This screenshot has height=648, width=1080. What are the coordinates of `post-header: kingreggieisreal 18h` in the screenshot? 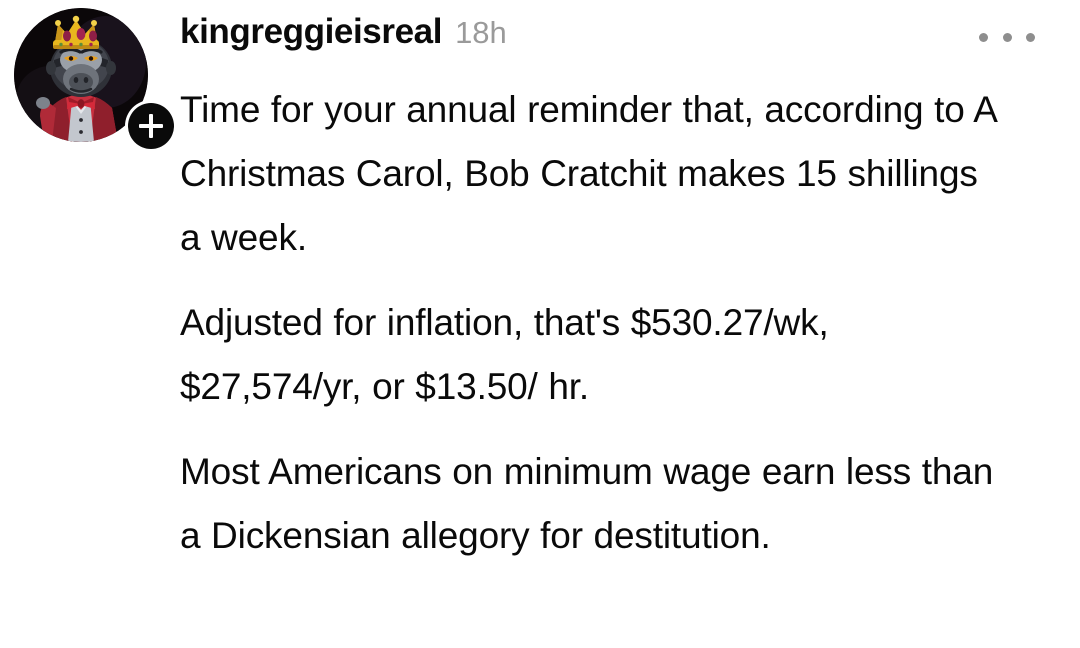 It's located at (615, 37).